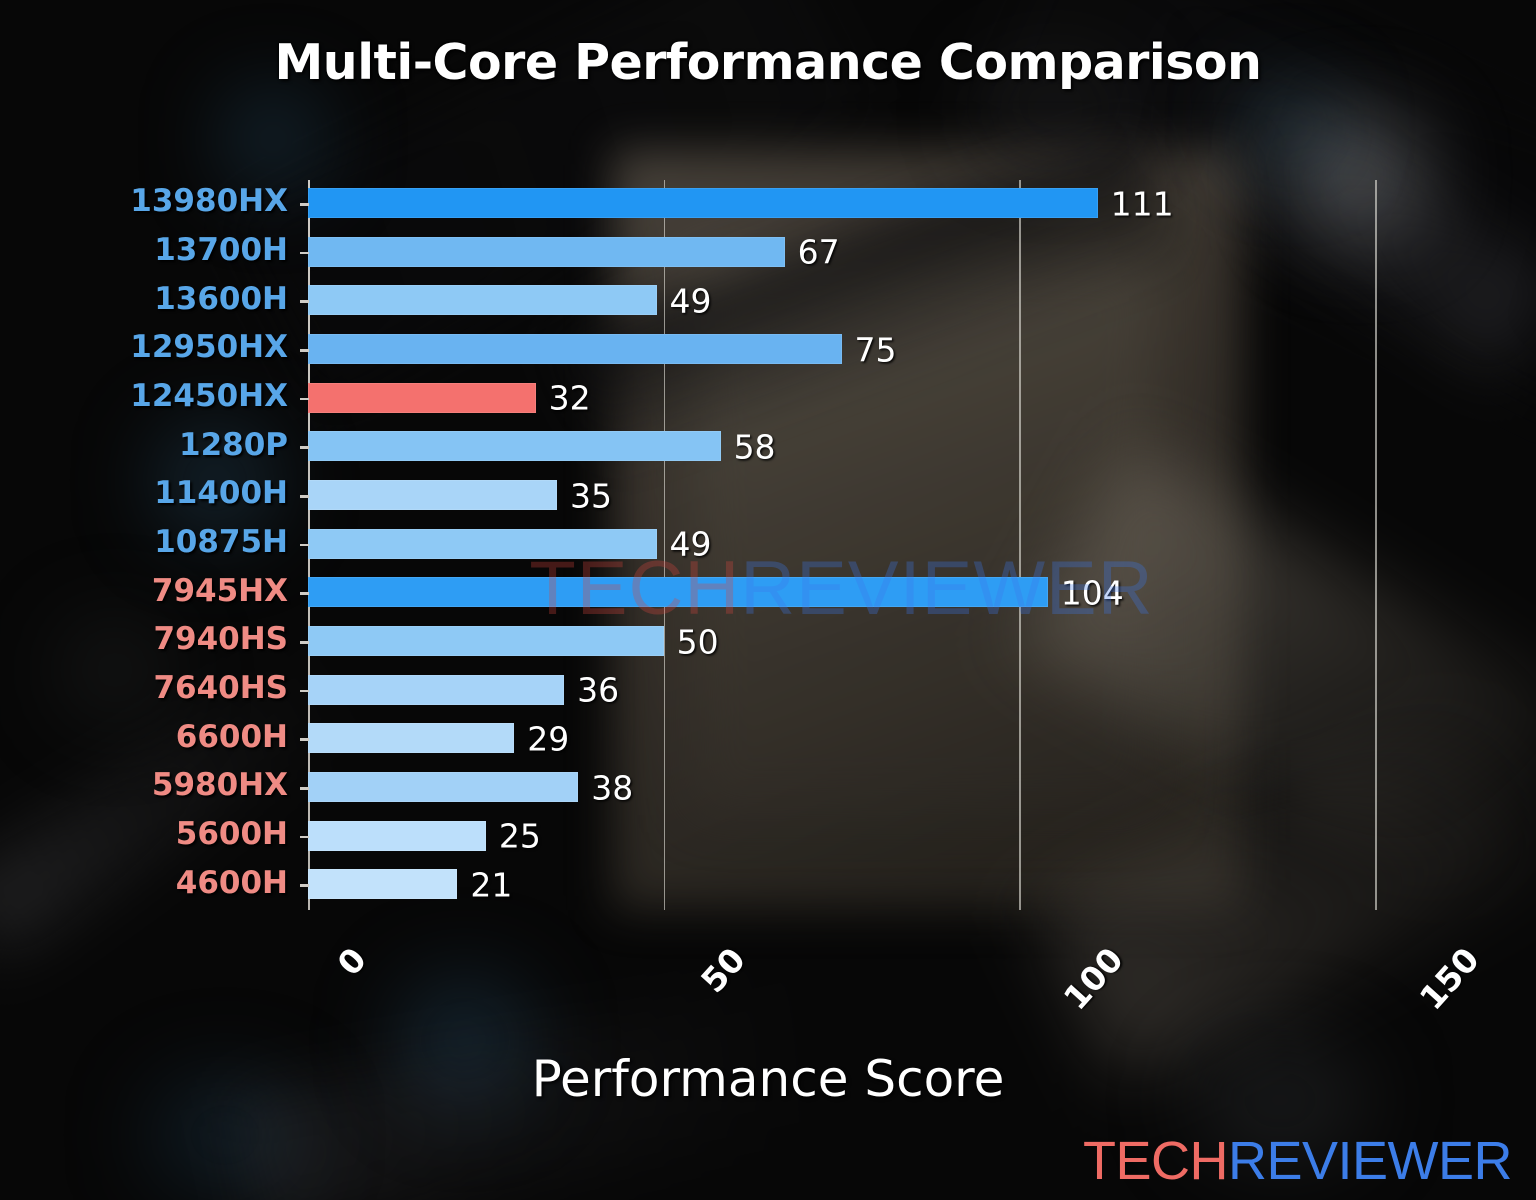  What do you see at coordinates (697, 642) in the screenshot?
I see `bar-value-7940hs: 50` at bounding box center [697, 642].